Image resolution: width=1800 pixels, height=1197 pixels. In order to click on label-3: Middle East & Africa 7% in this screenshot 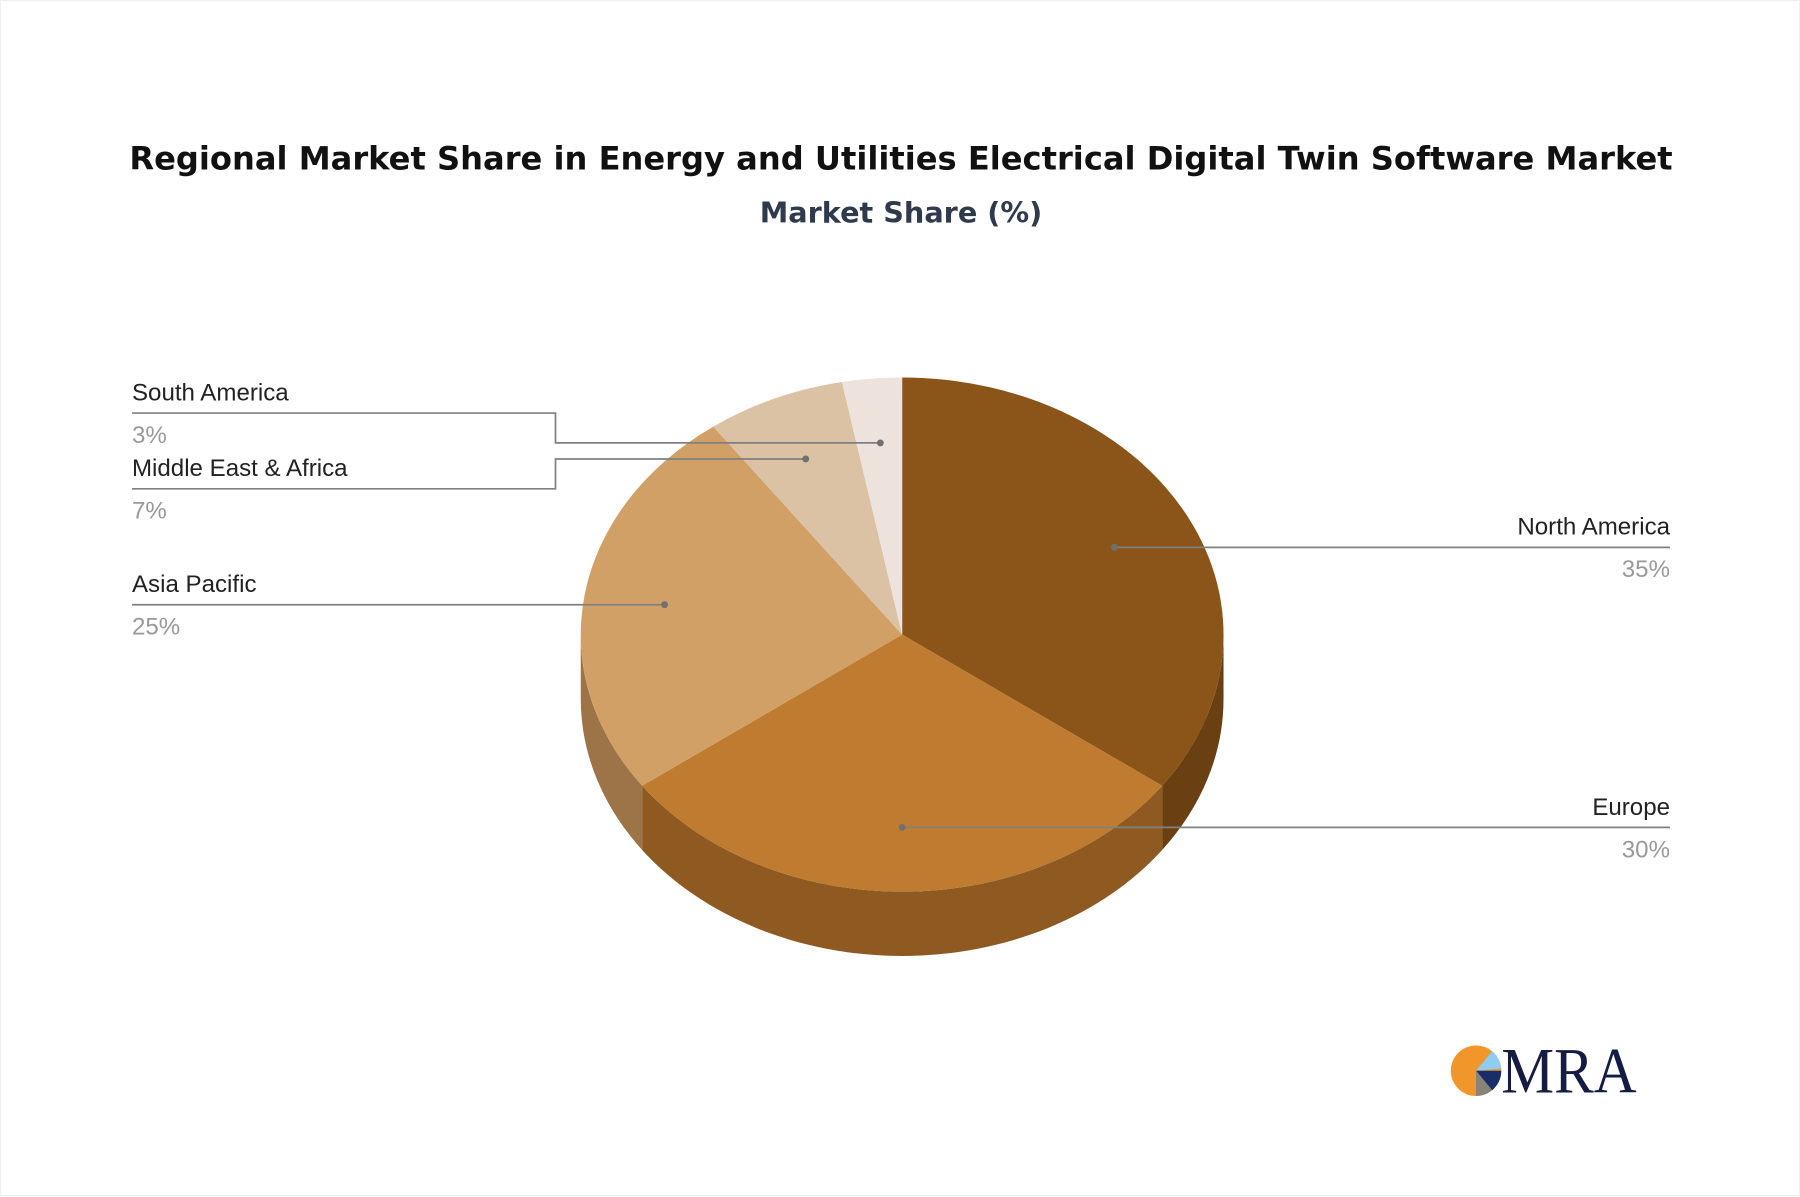, I will do `click(470, 490)`.